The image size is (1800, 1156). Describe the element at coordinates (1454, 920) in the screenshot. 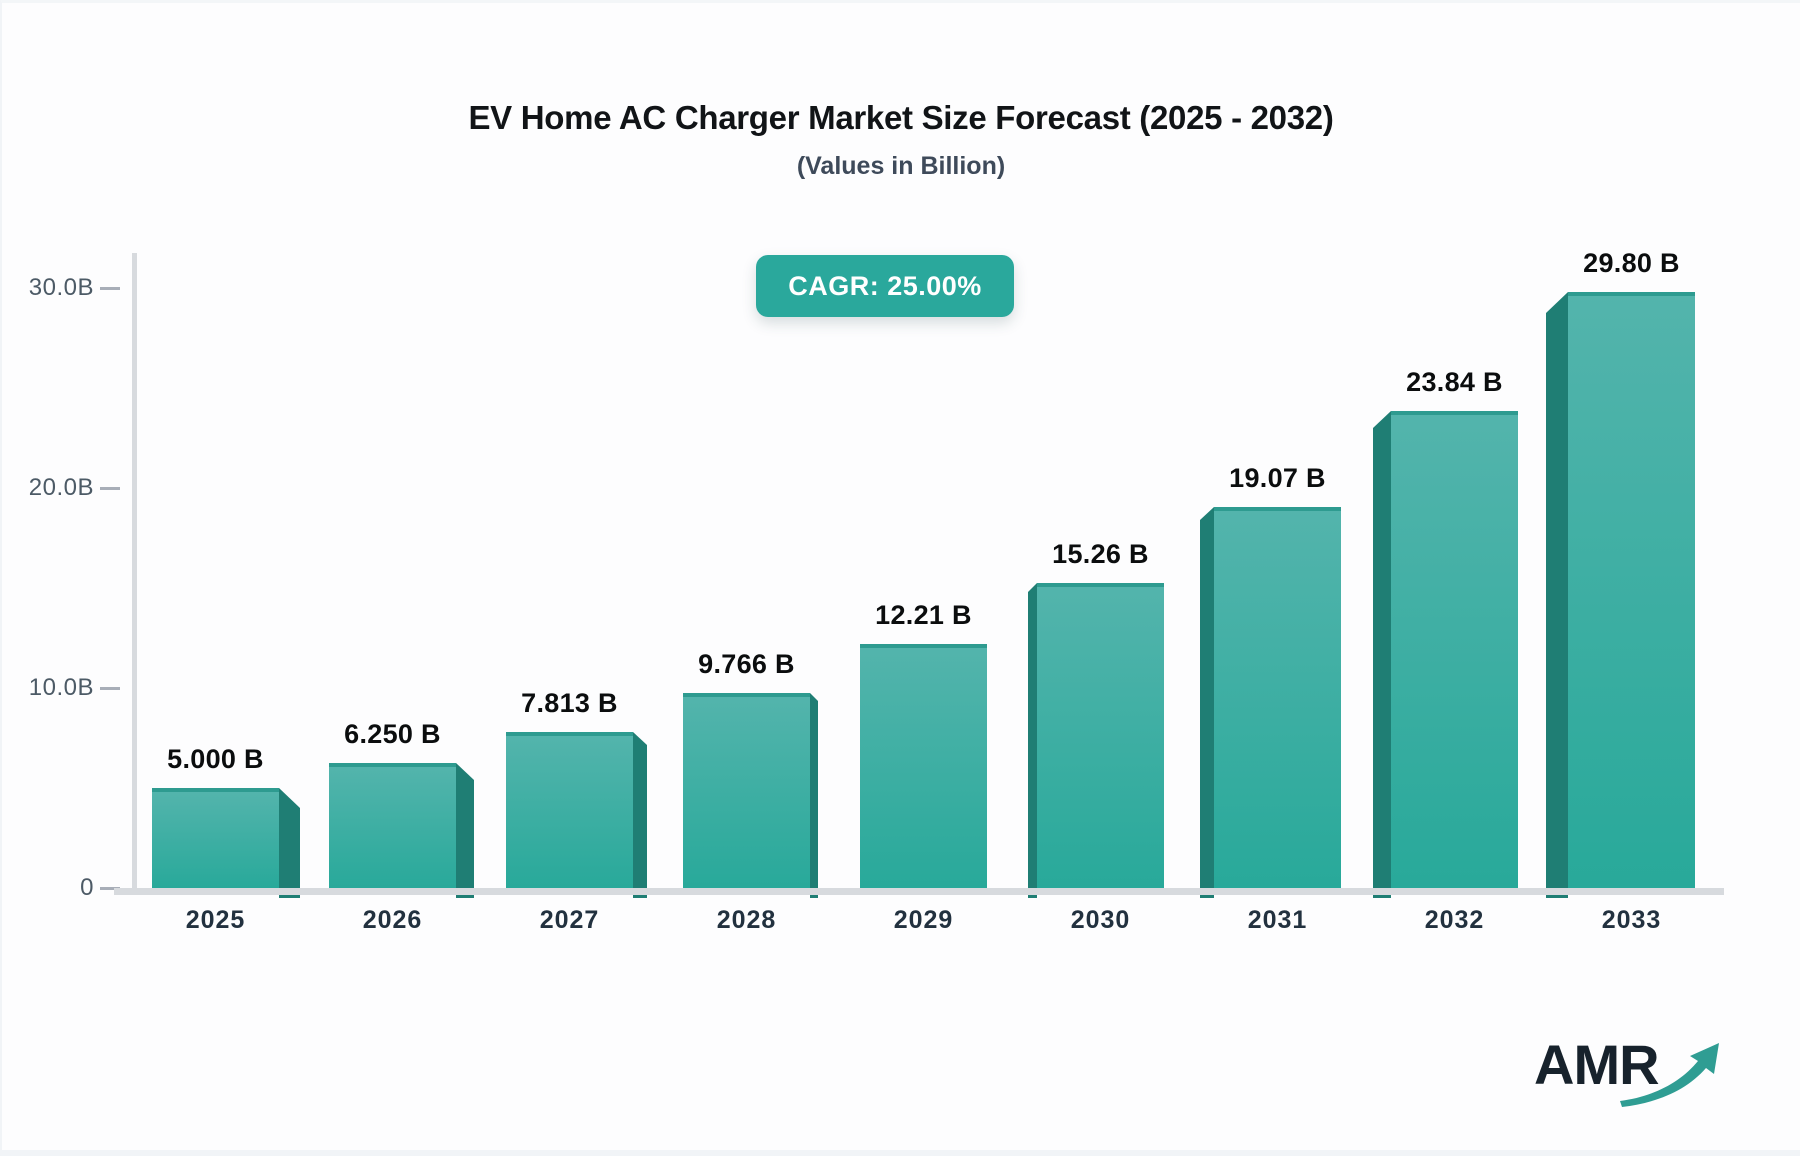

I see `x-tick-label-2032: 2032` at that location.